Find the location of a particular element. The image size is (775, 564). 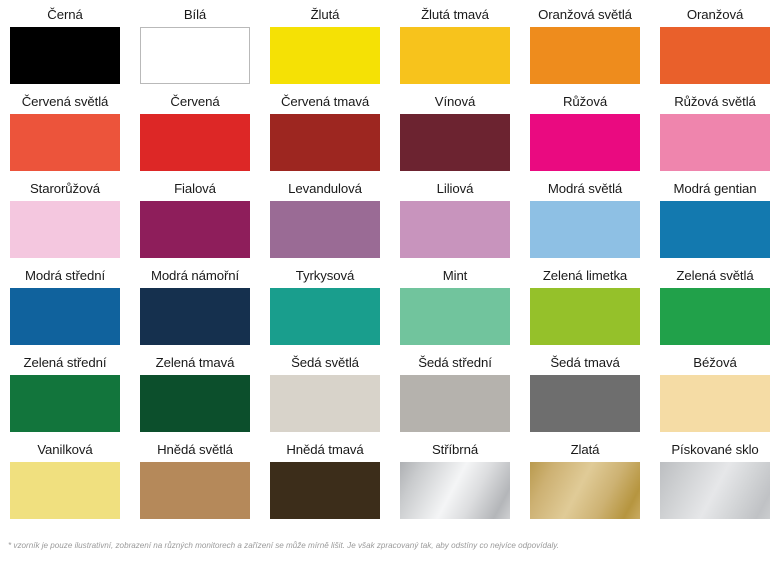

swatch-cell: Bílá is located at coordinates (195, 43).